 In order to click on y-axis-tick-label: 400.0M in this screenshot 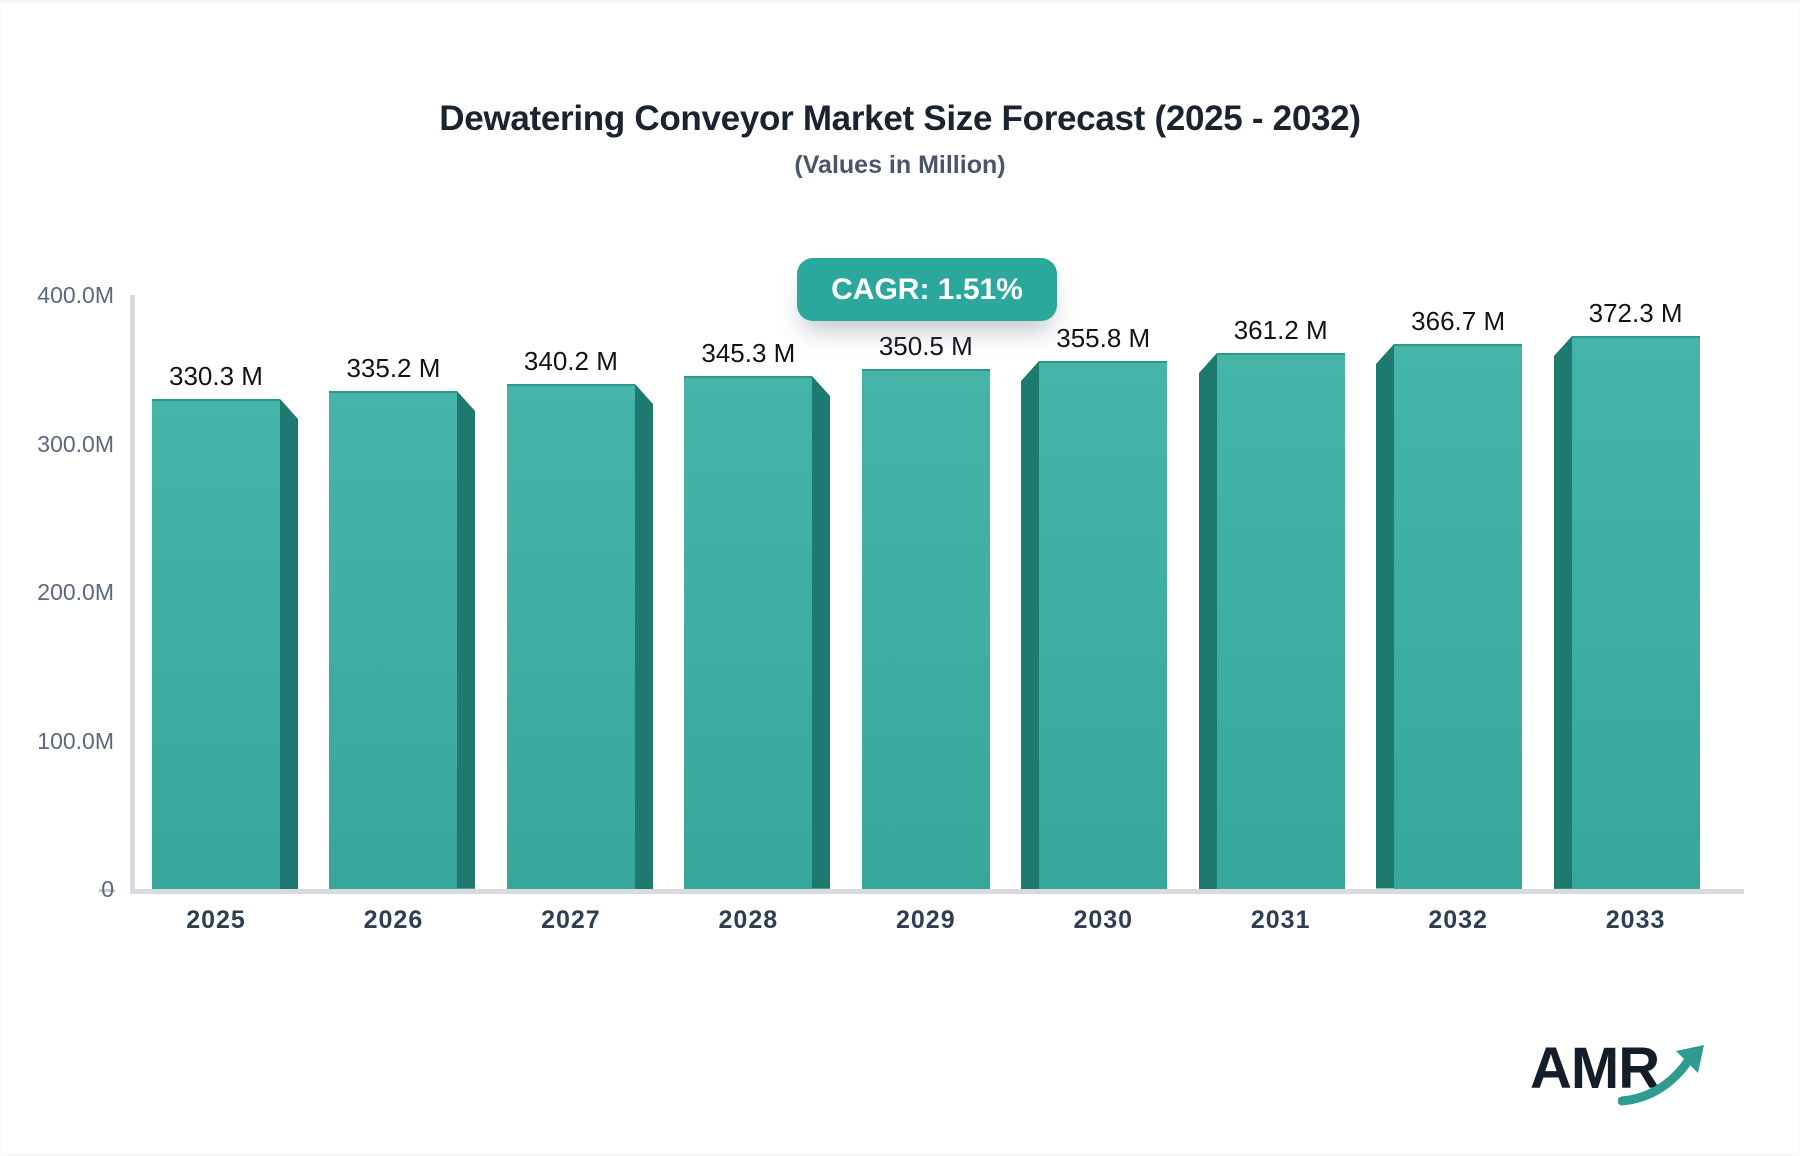, I will do `click(75, 295)`.